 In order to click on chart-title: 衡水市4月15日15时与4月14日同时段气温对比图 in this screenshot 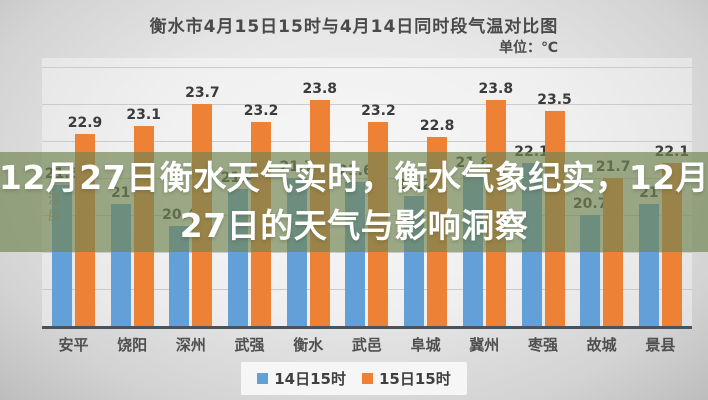, I will do `click(354, 27)`.